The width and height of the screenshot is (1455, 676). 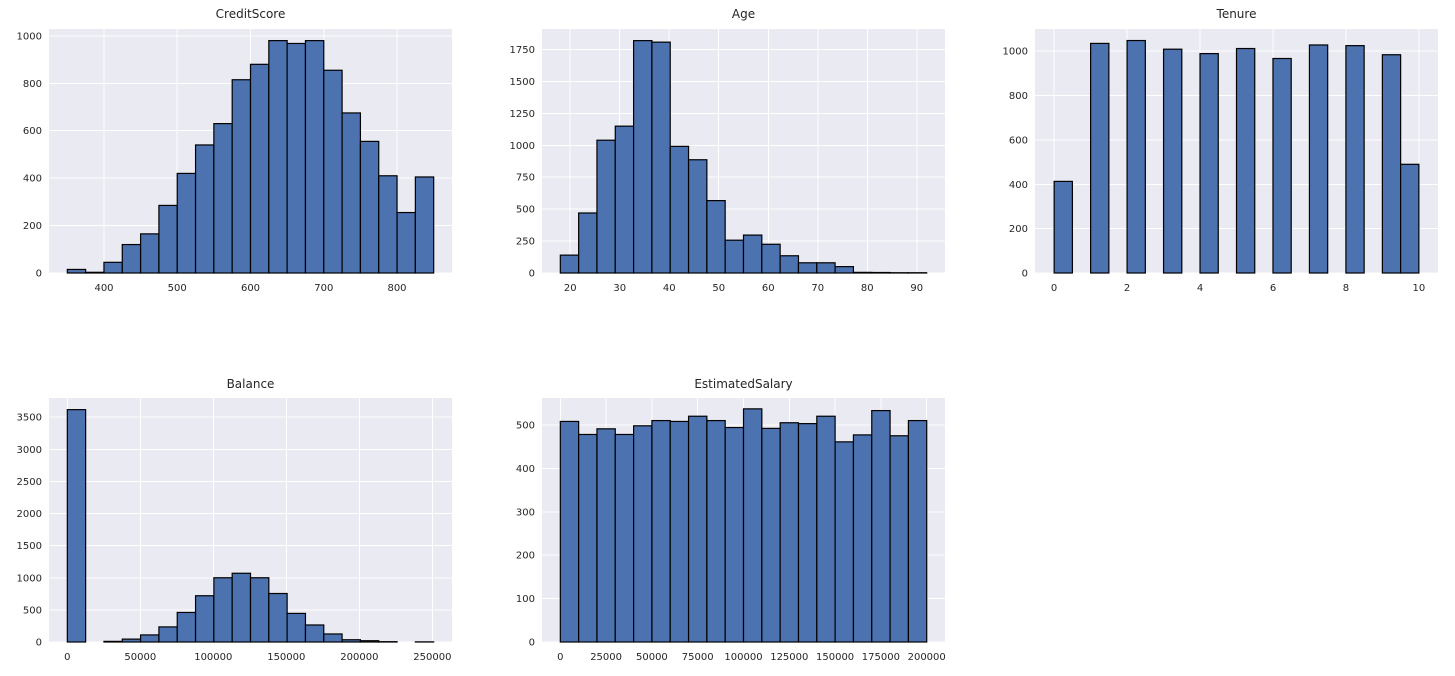 I want to click on x-tick-label: 100000, so click(x=213, y=657).